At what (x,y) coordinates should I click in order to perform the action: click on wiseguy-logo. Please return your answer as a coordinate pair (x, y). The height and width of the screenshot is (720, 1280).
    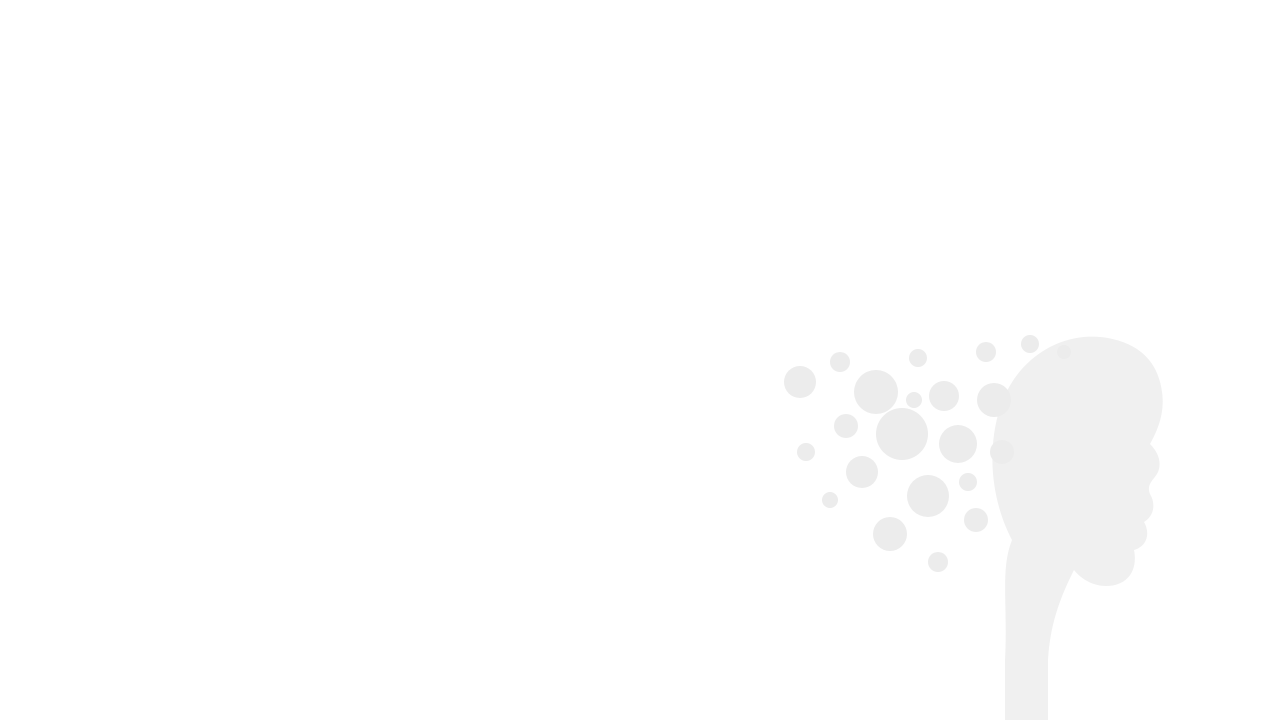
    Looking at the image, I should click on (1220, 50).